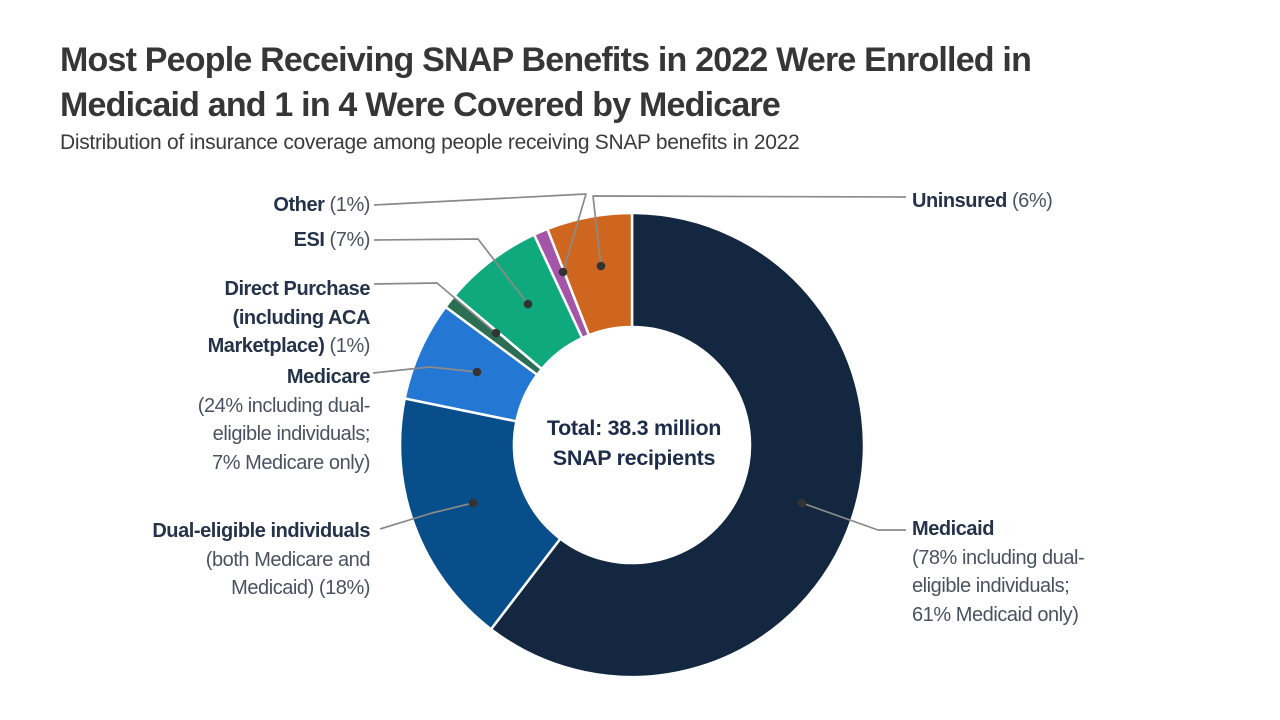 This screenshot has width=1280, height=720. I want to click on leader-line-uninsured, so click(749, 231).